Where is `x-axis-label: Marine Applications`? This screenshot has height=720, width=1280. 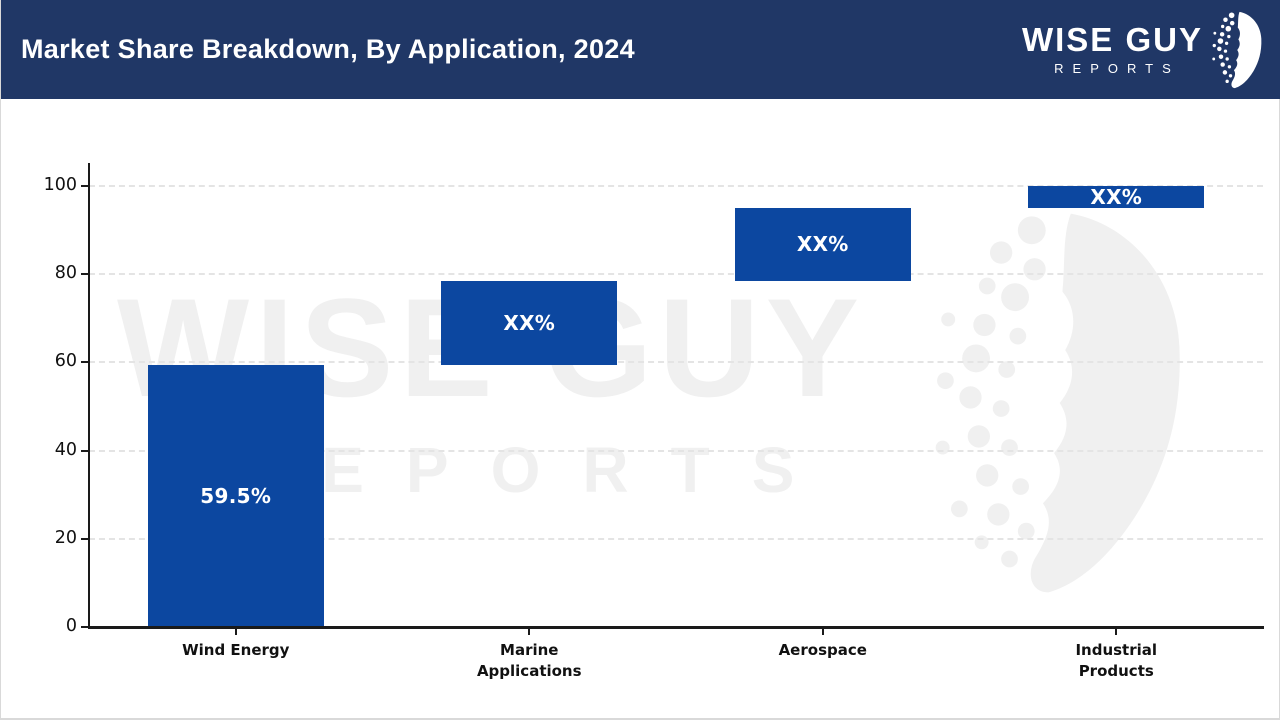
x-axis-label: Marine Applications is located at coordinates (529, 660).